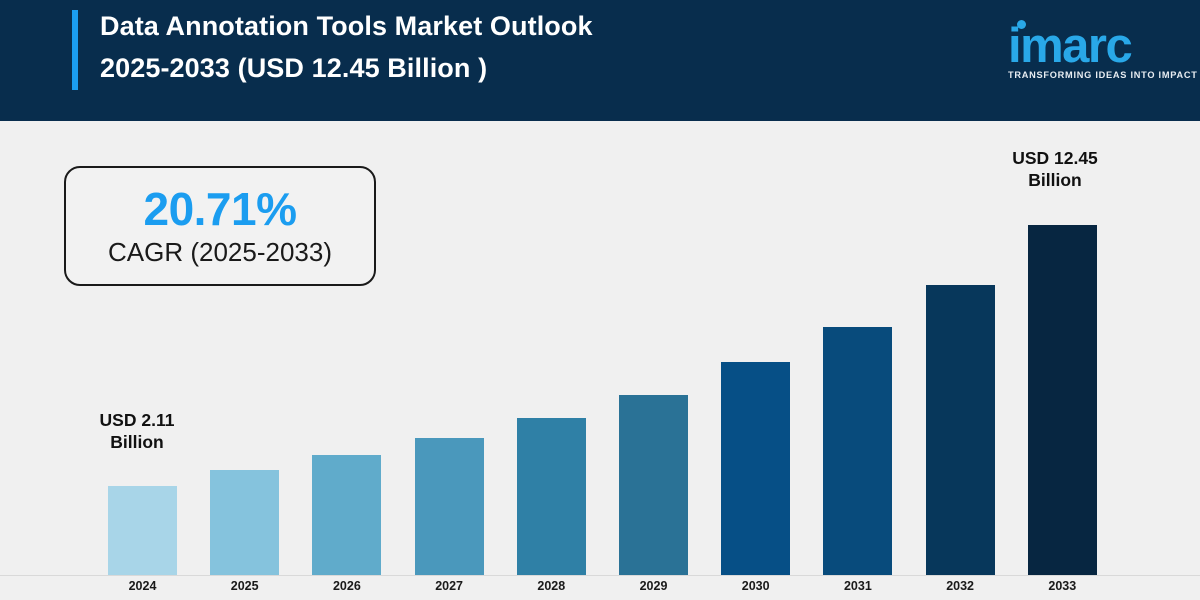 Image resolution: width=1200 pixels, height=600 pixels. What do you see at coordinates (1070, 46) in the screenshot?
I see `logo-wordmark: imarc` at bounding box center [1070, 46].